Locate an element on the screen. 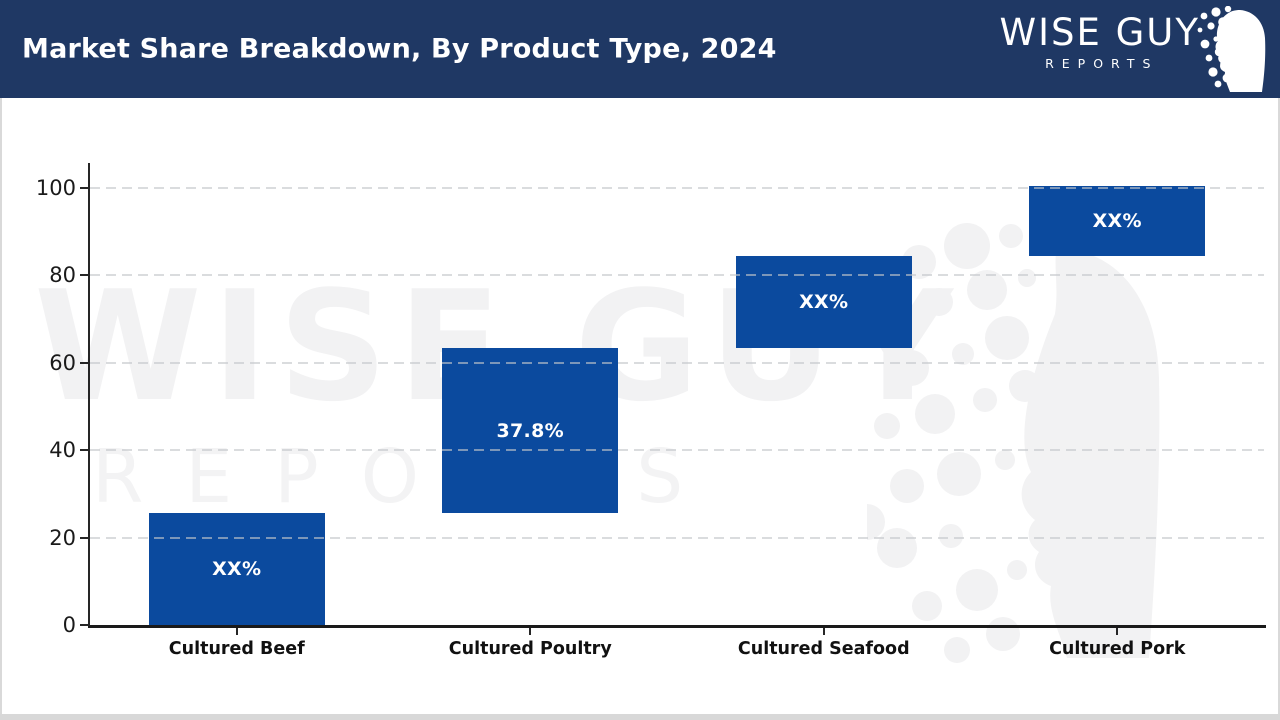 The height and width of the screenshot is (720, 1280). x-tick-label: Cultured Poultry is located at coordinates (530, 649).